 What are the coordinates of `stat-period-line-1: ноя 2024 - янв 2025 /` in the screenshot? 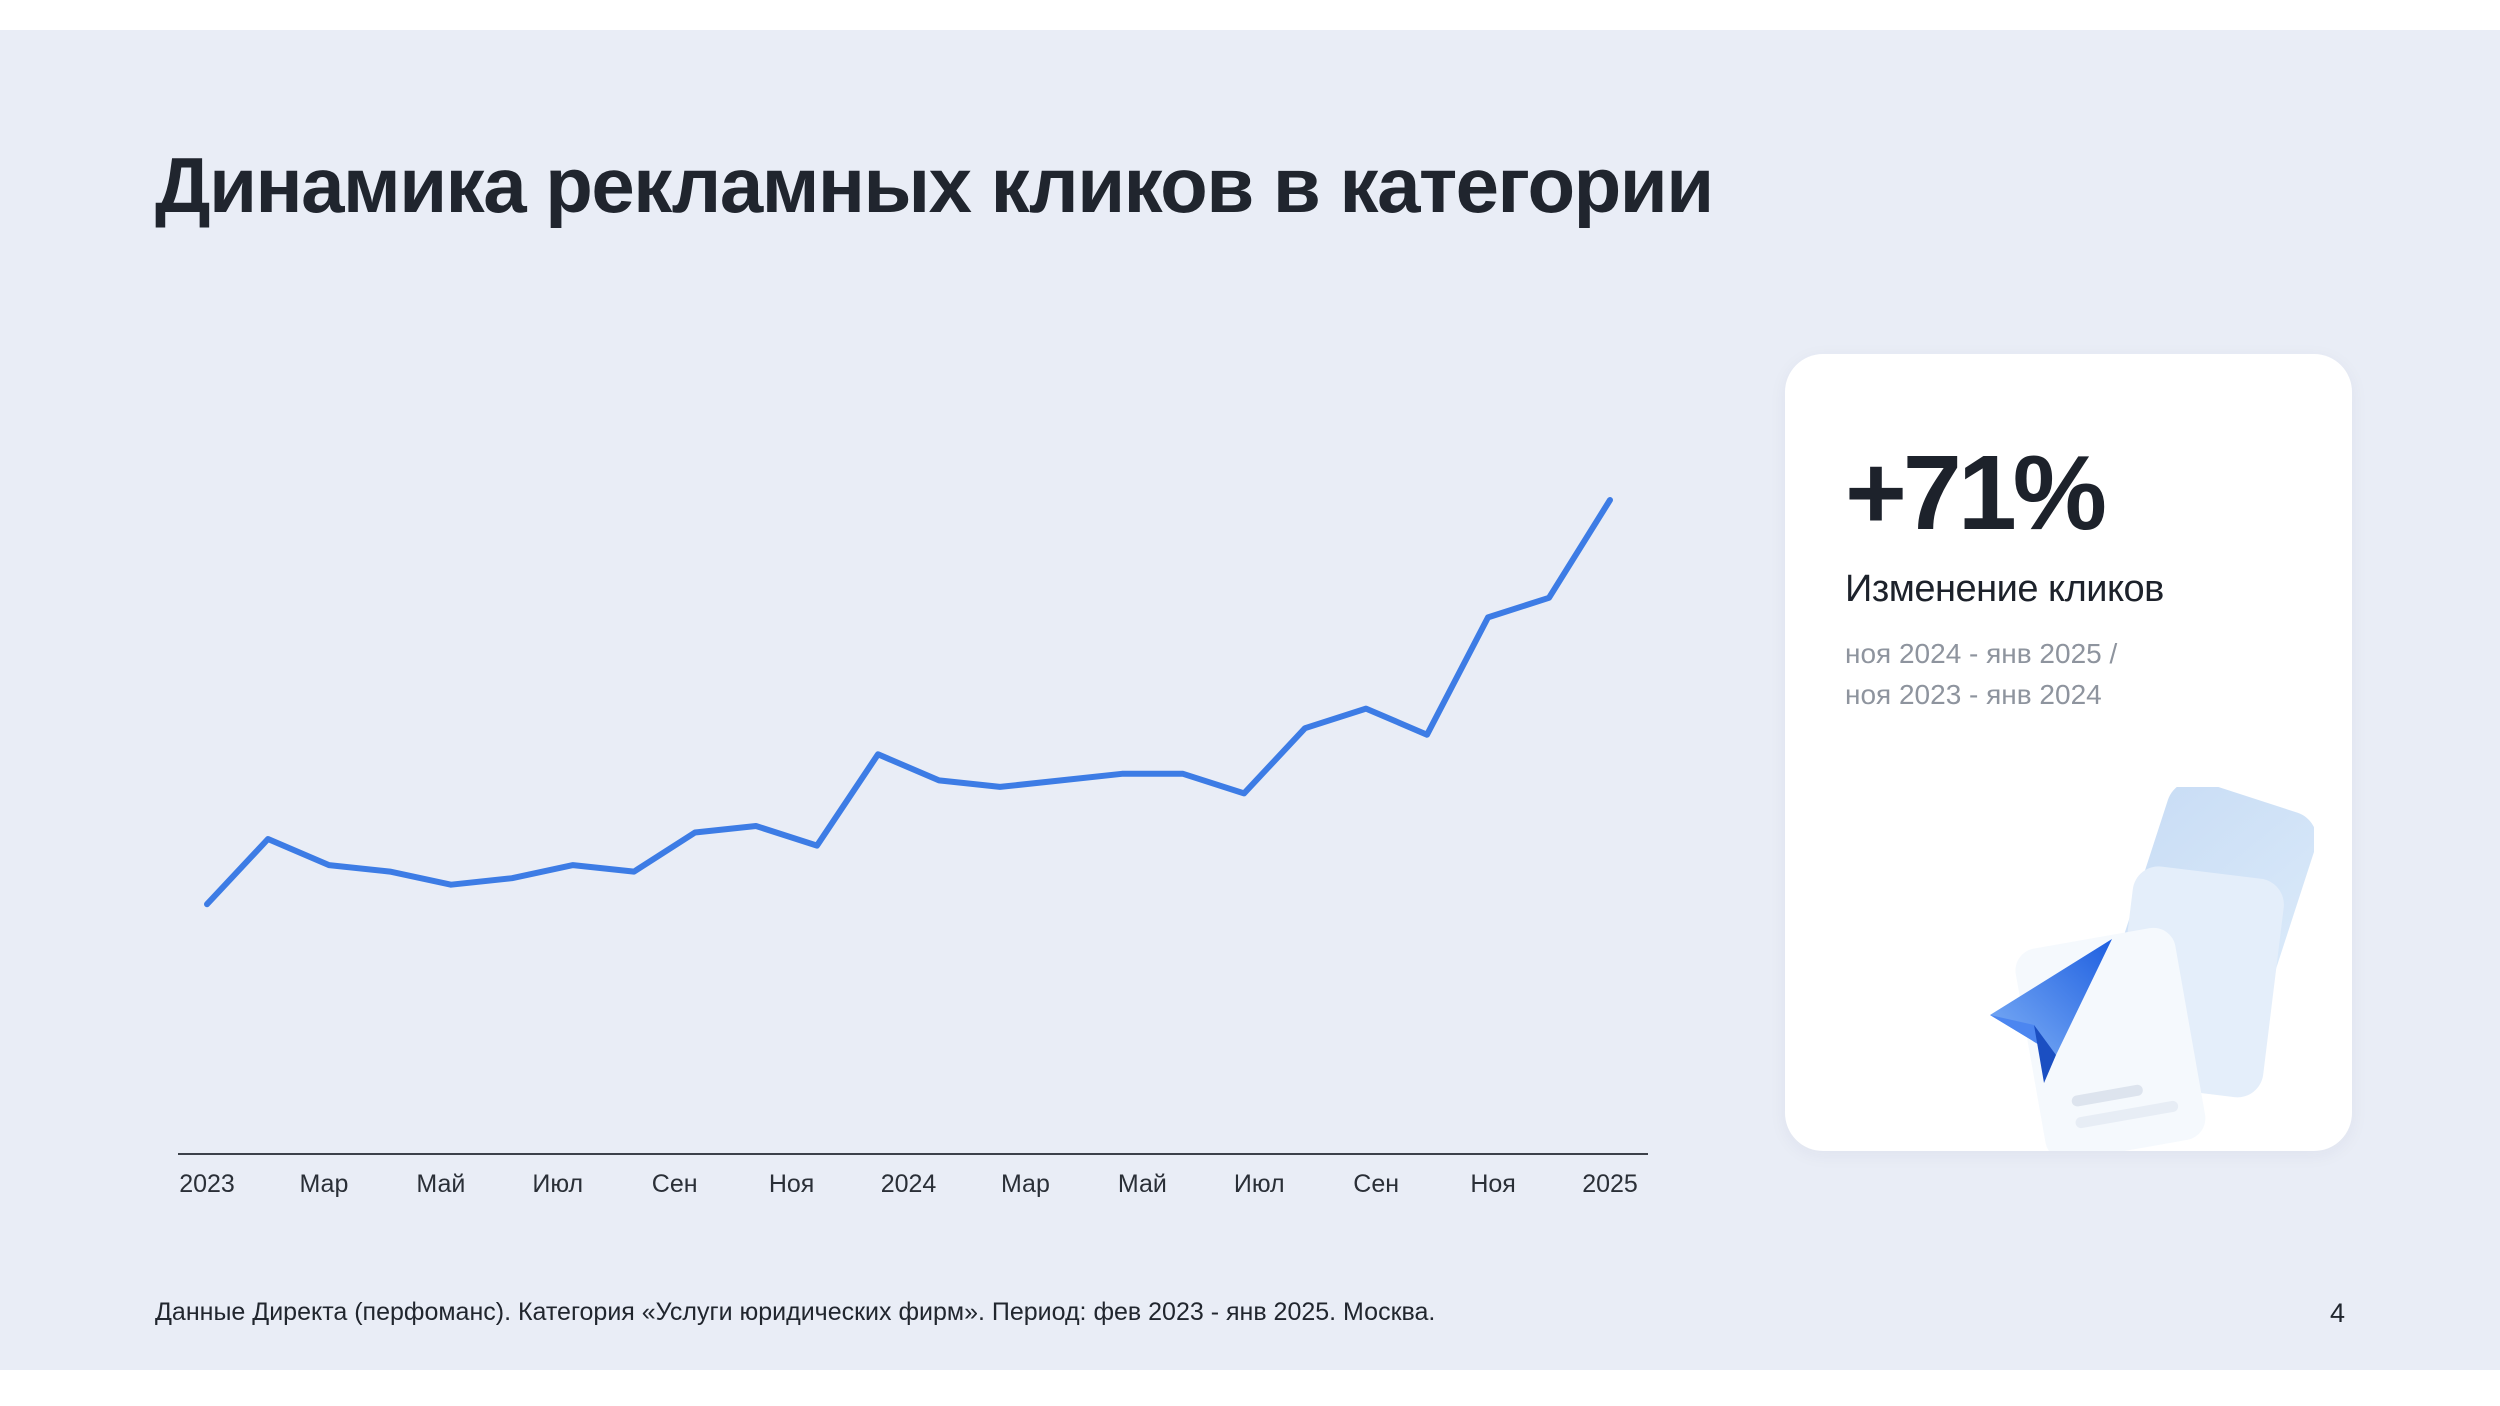 It's located at (1981, 653).